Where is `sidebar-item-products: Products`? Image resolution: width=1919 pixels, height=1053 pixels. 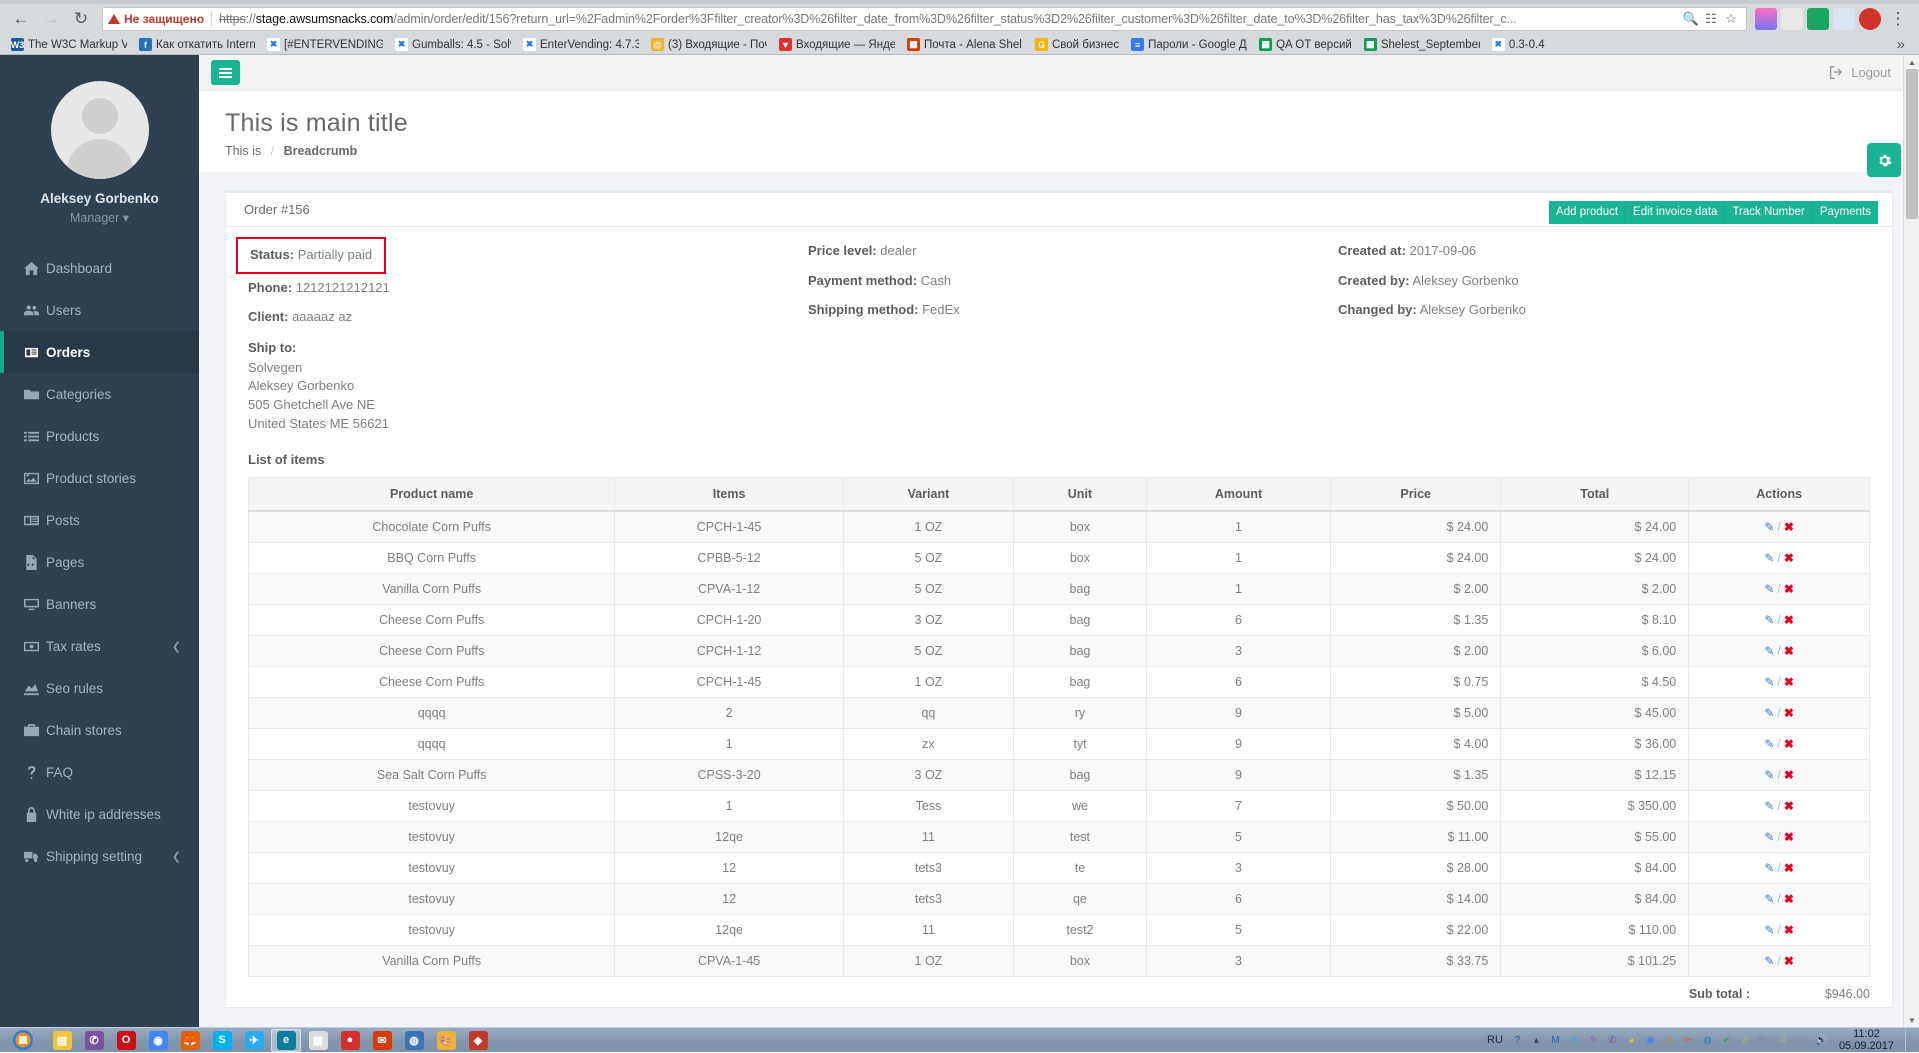 sidebar-item-products: Products is located at coordinates (99, 436).